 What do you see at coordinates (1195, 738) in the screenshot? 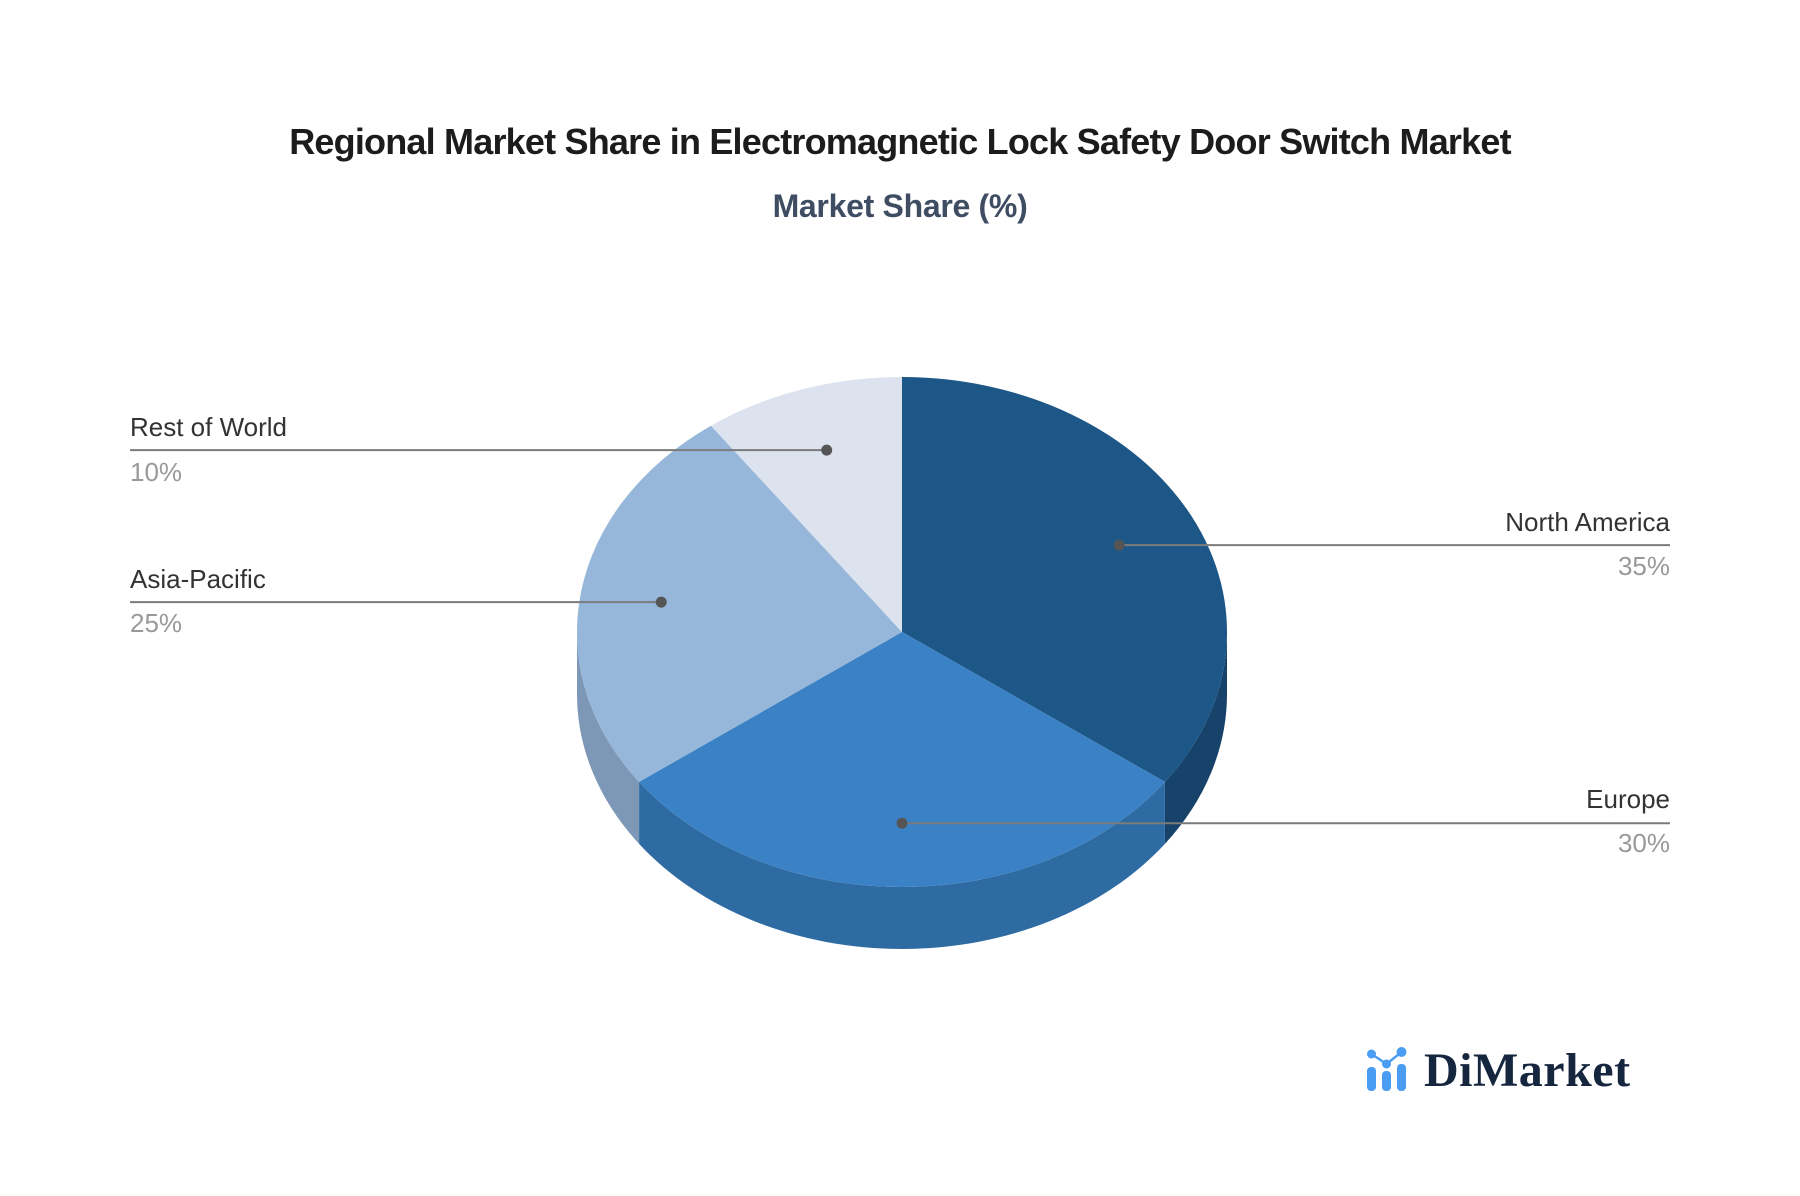
I see `pie-slice-side-north-america` at bounding box center [1195, 738].